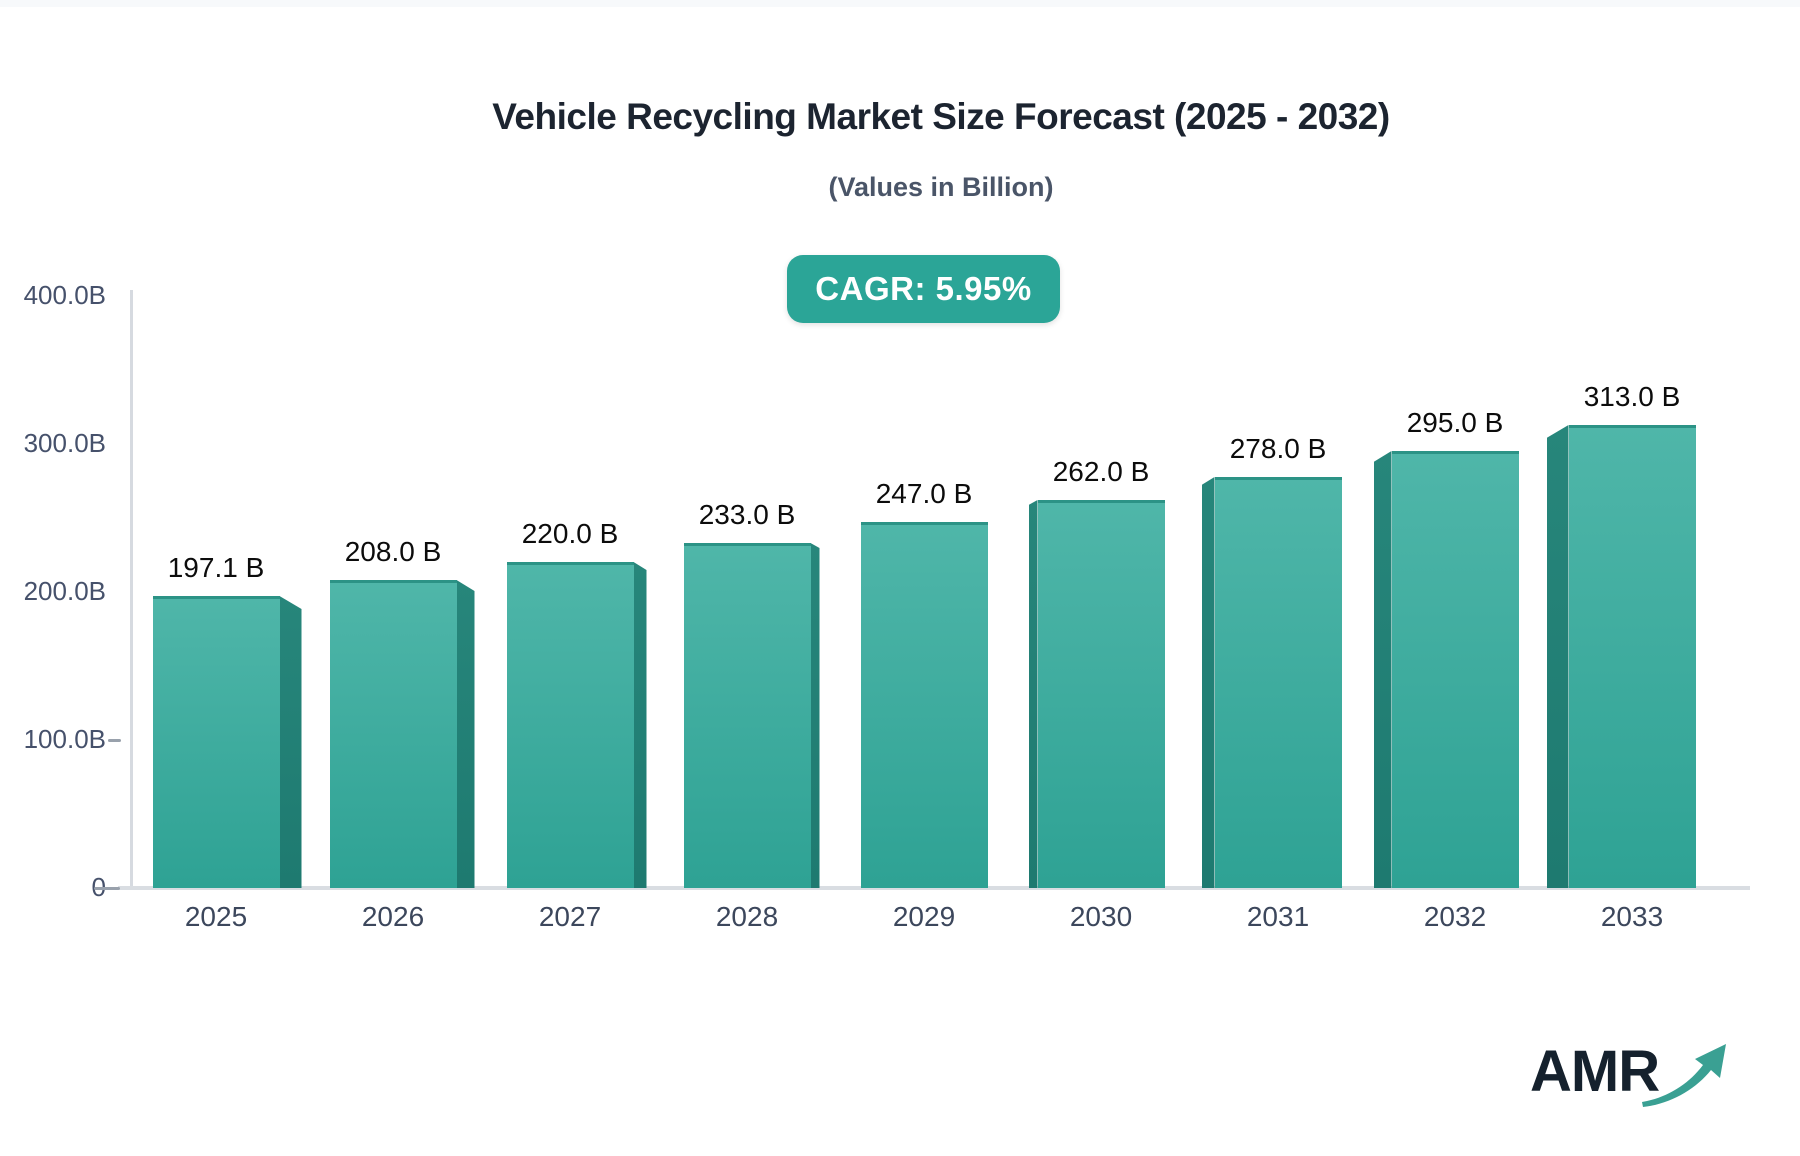 This screenshot has height=1156, width=1800. What do you see at coordinates (131, 590) in the screenshot?
I see `y-axis-line` at bounding box center [131, 590].